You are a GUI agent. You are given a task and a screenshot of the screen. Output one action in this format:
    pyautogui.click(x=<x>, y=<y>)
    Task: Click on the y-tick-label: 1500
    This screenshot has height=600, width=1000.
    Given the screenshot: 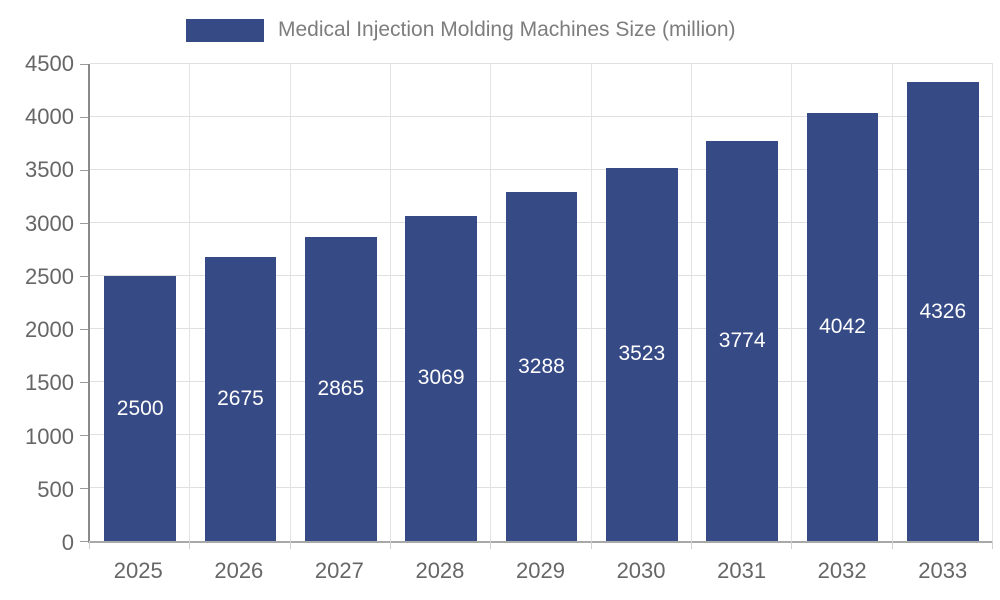 What is the action you would take?
    pyautogui.click(x=49, y=383)
    